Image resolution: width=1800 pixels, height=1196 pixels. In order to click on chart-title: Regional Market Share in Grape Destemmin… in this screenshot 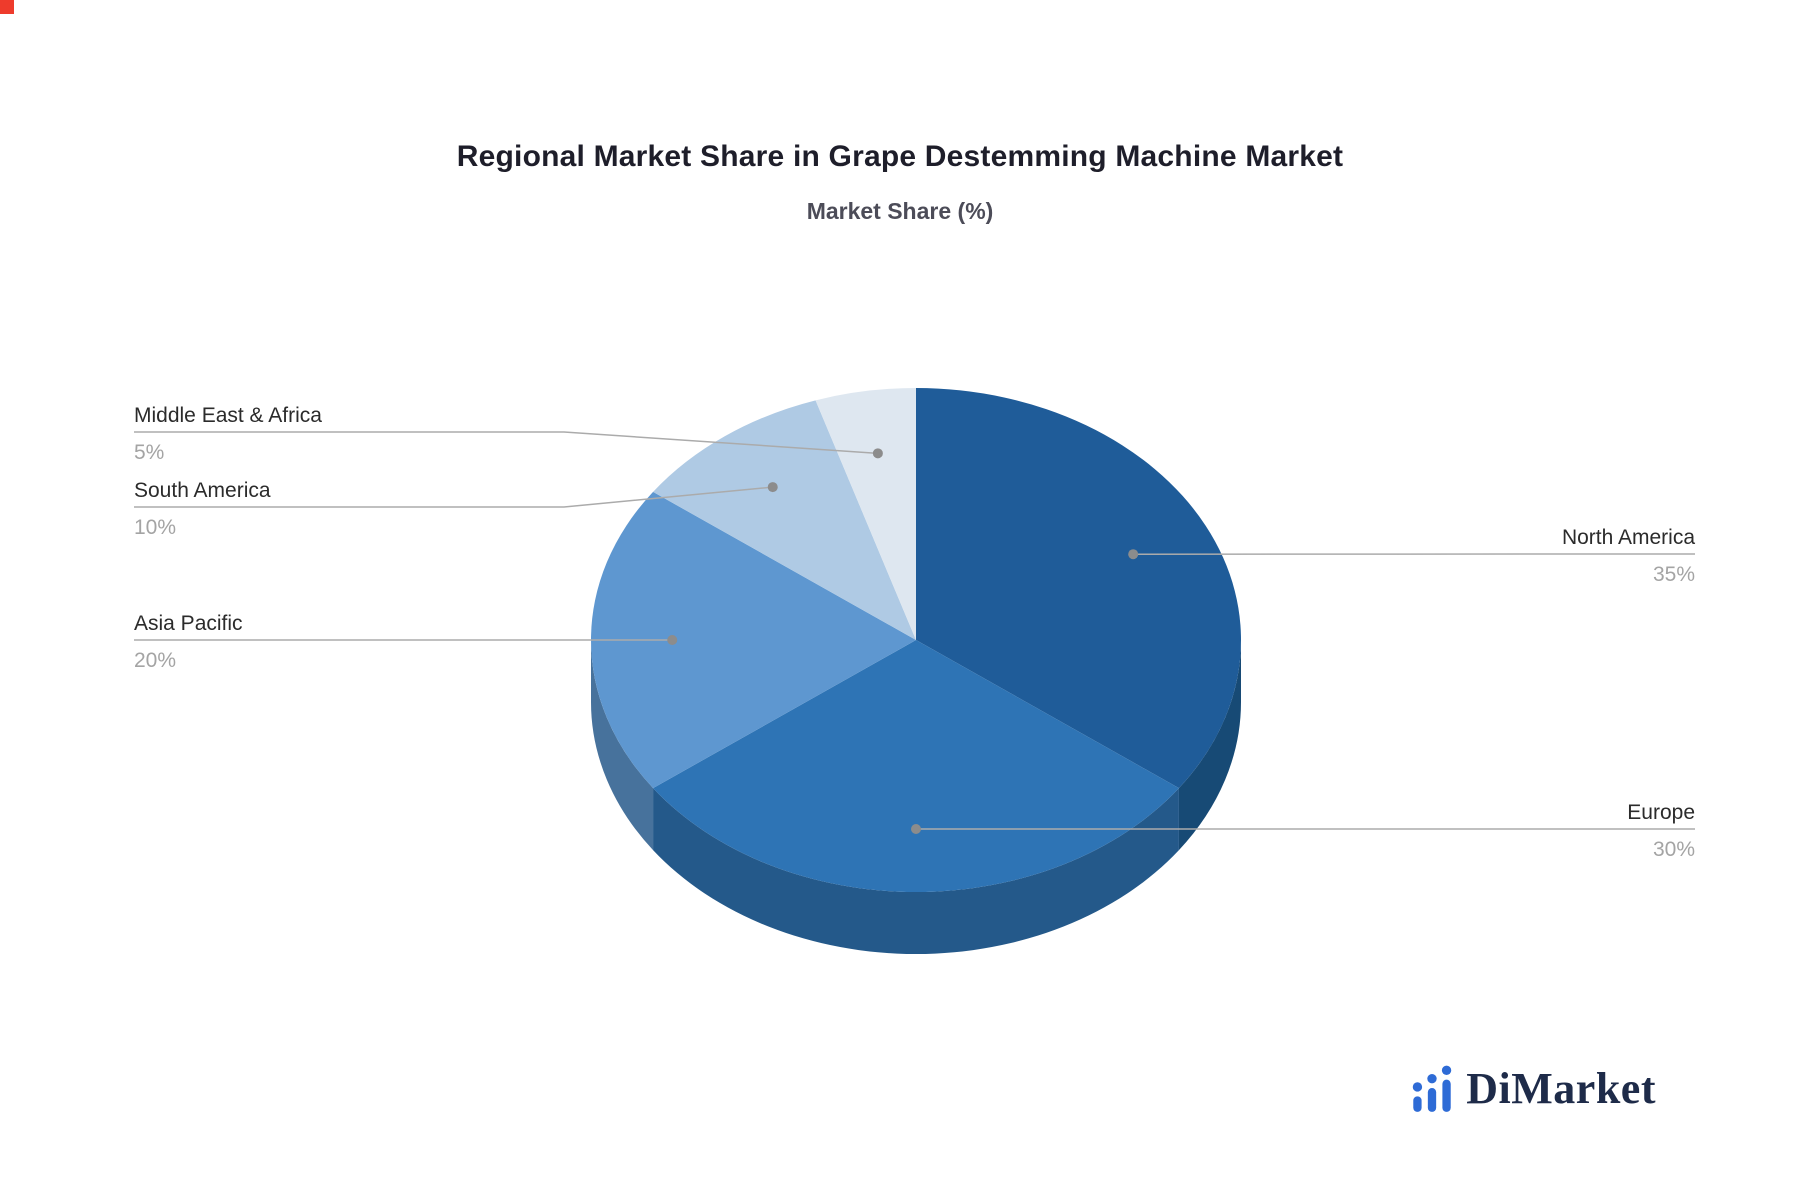, I will do `click(900, 156)`.